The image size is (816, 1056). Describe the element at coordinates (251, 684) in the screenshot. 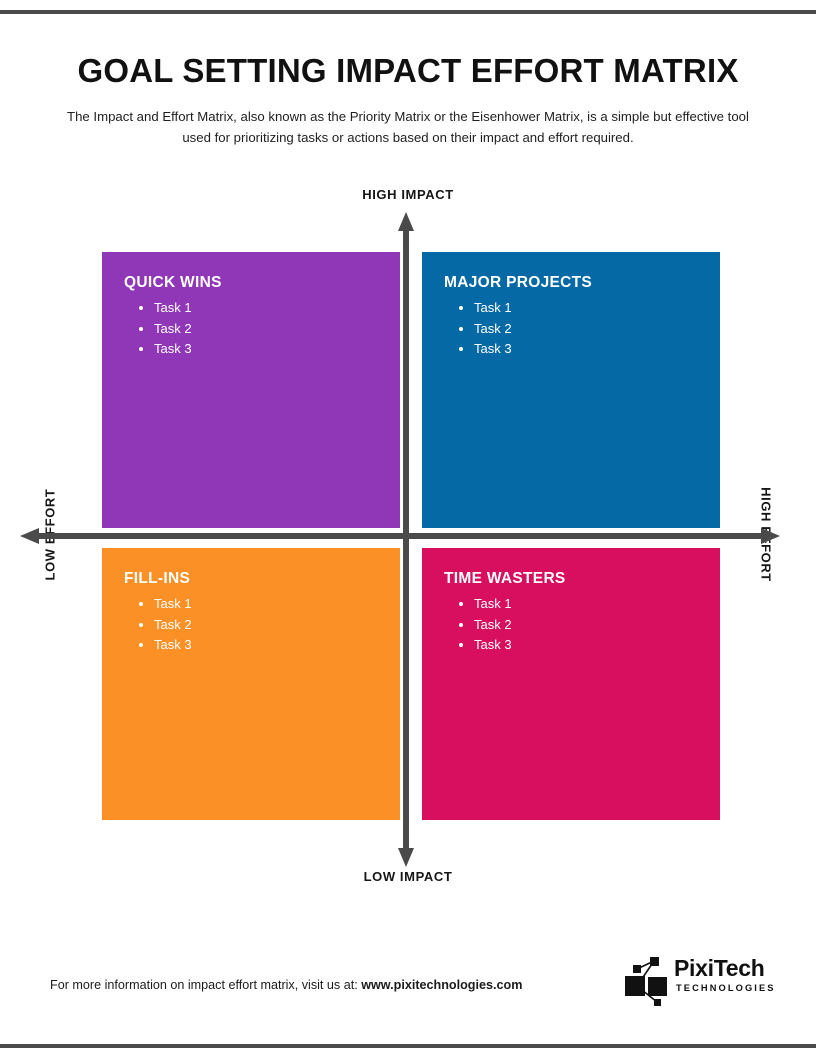

I see `quadrant-fill-ins: FILL-INS Task 1 Task 2 Task 3` at that location.